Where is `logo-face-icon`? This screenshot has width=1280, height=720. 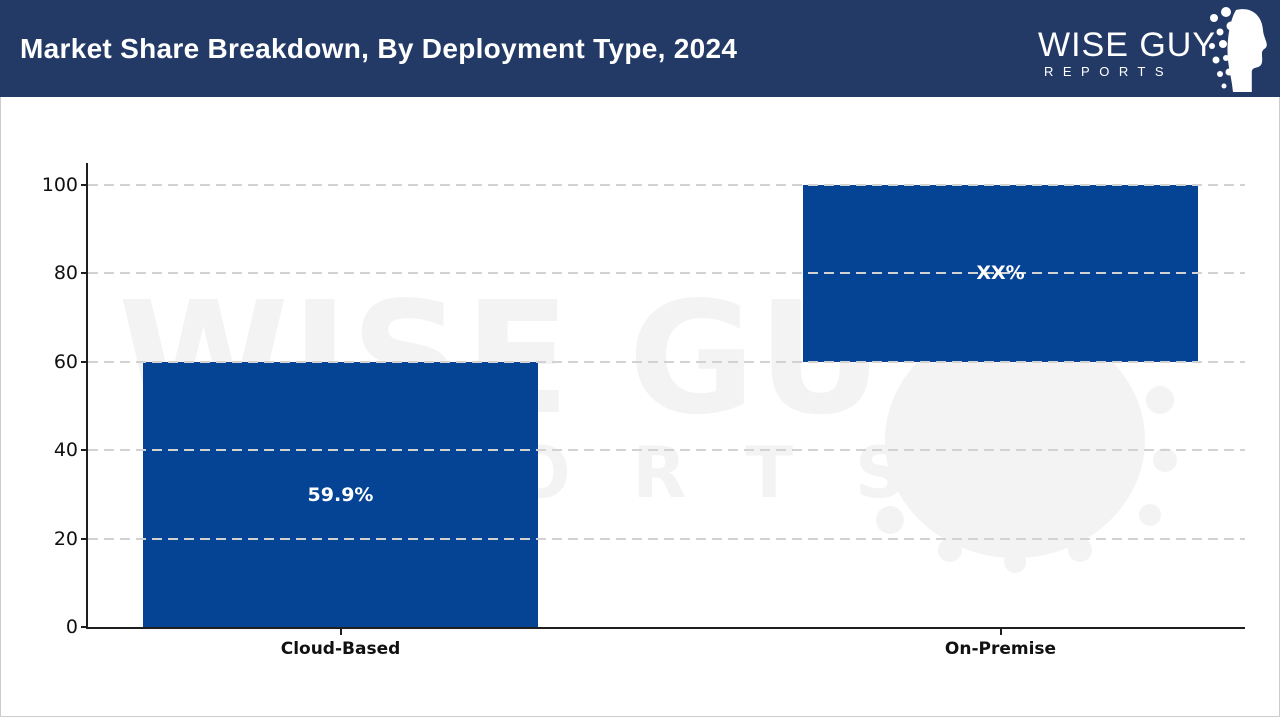
logo-face-icon is located at coordinates (1238, 49).